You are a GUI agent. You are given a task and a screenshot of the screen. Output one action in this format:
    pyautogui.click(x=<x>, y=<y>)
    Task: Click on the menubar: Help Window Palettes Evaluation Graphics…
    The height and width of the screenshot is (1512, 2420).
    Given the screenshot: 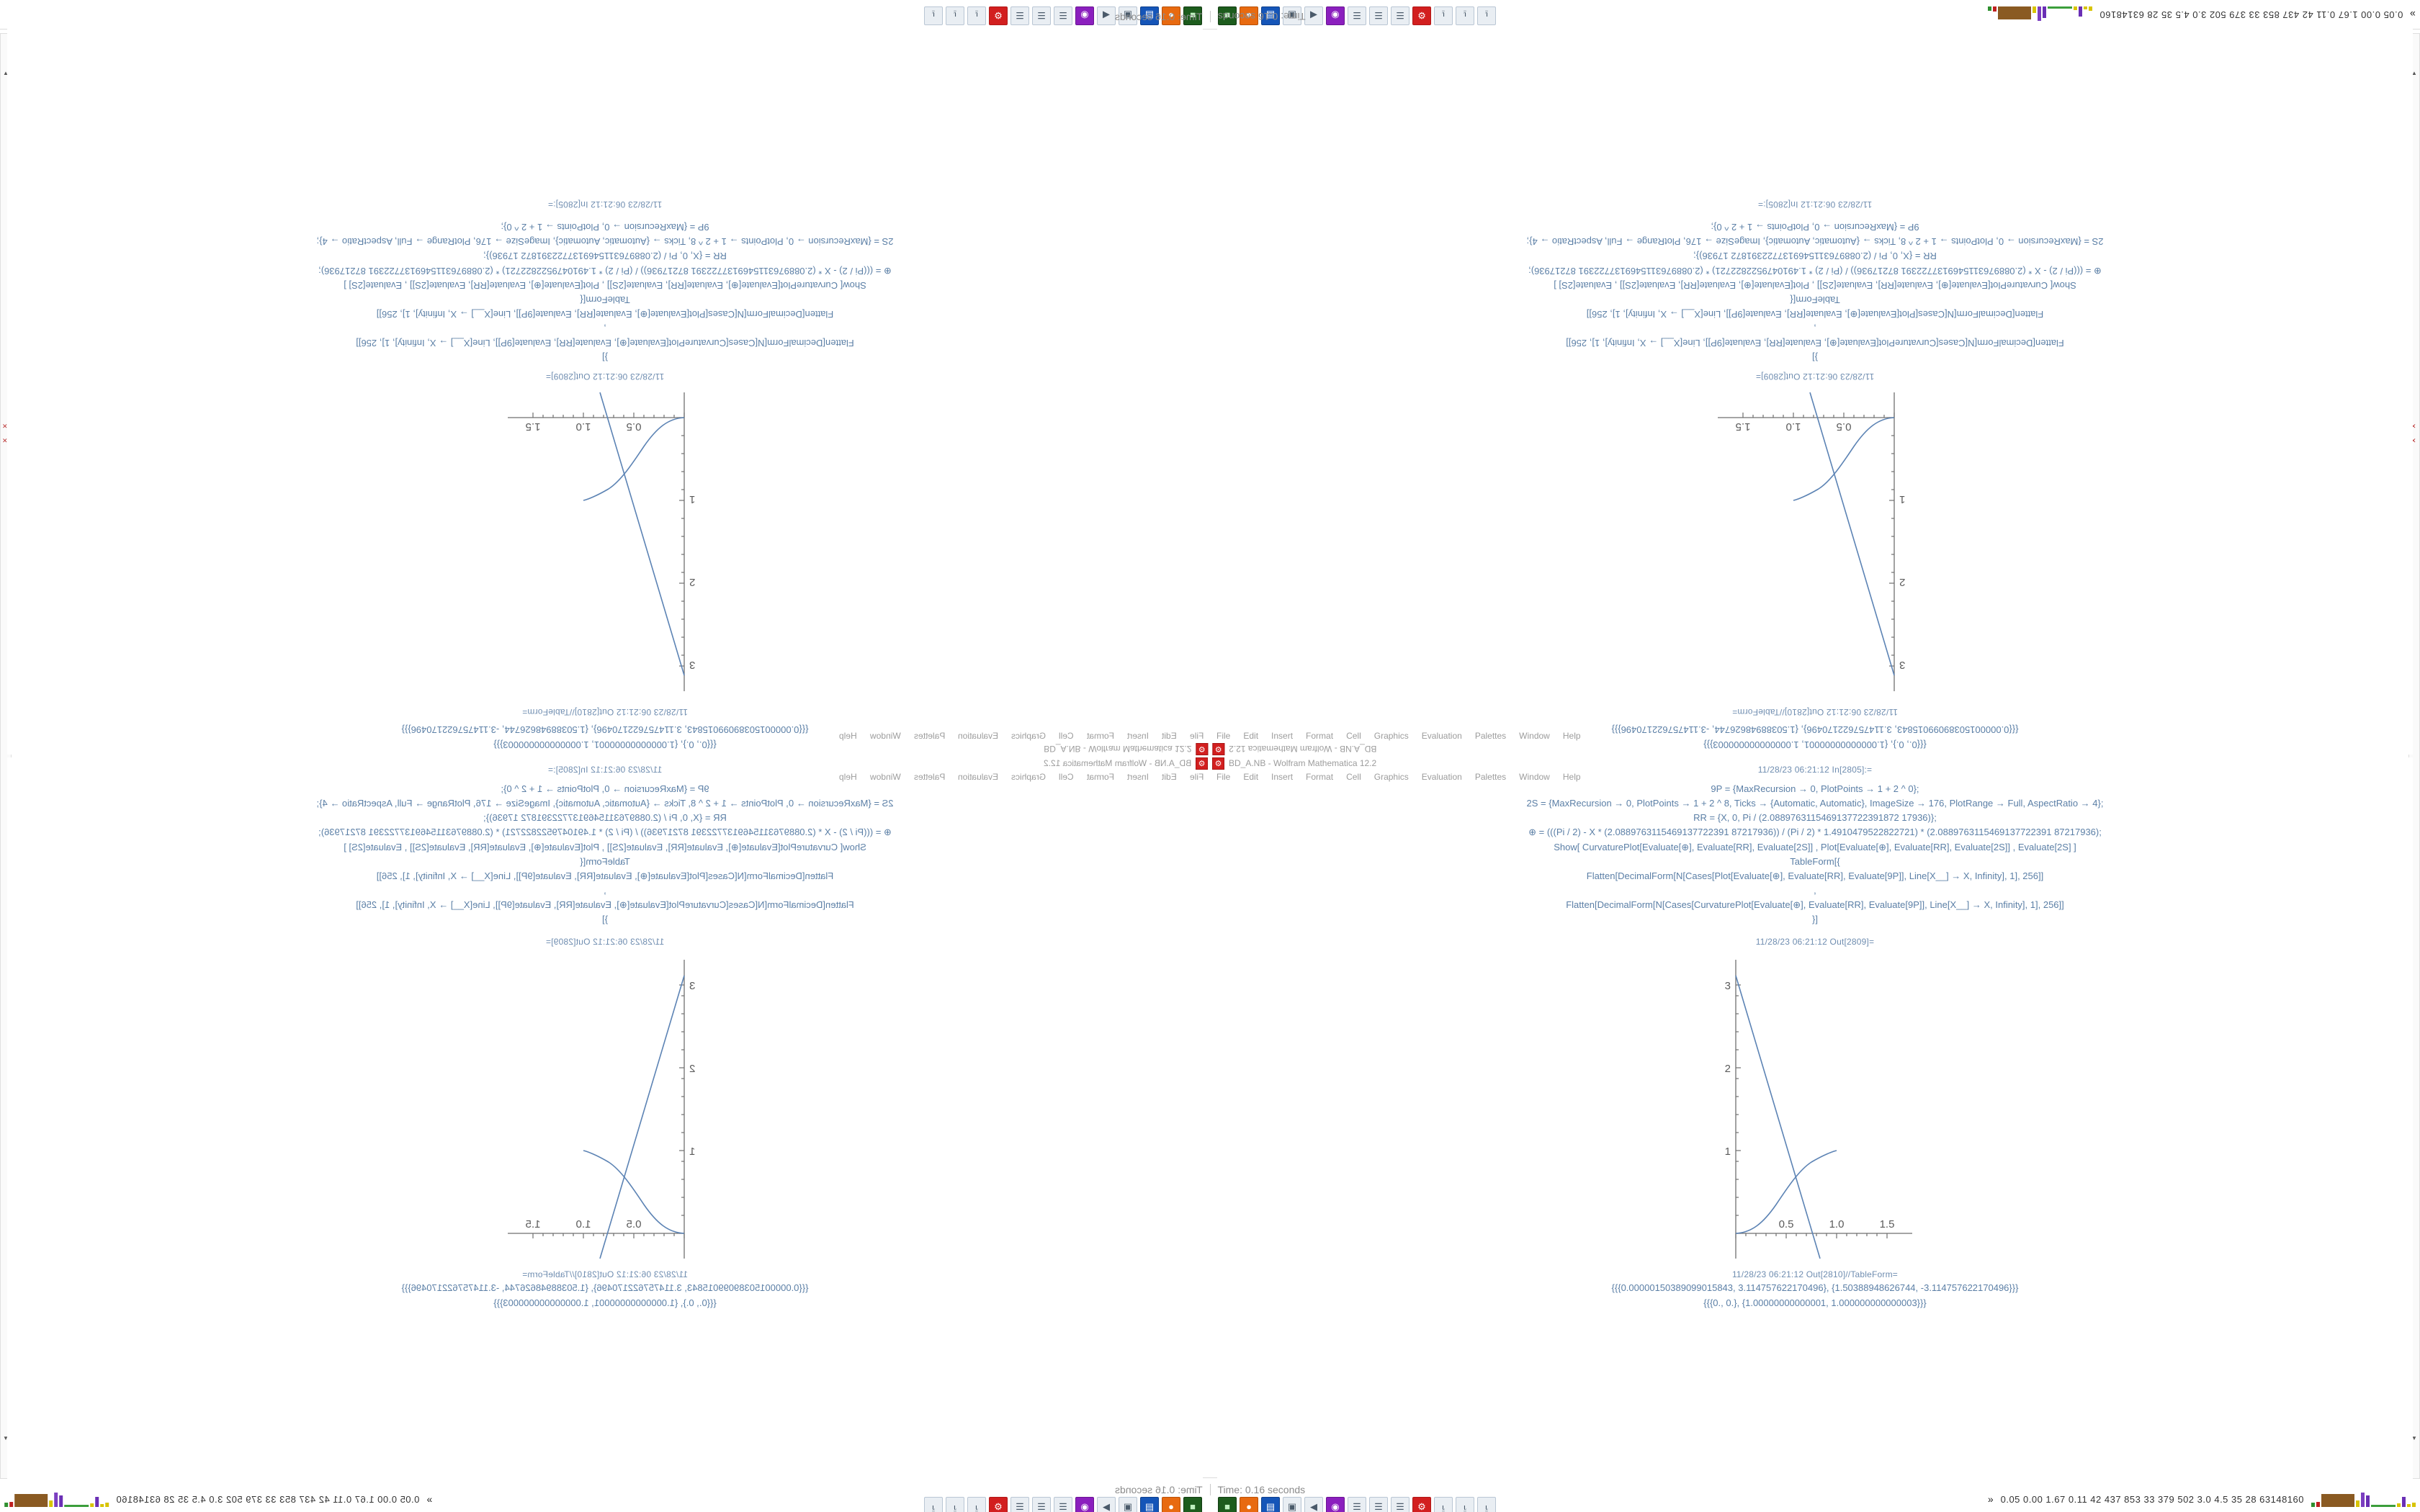 What is the action you would take?
    pyautogui.click(x=1210, y=777)
    